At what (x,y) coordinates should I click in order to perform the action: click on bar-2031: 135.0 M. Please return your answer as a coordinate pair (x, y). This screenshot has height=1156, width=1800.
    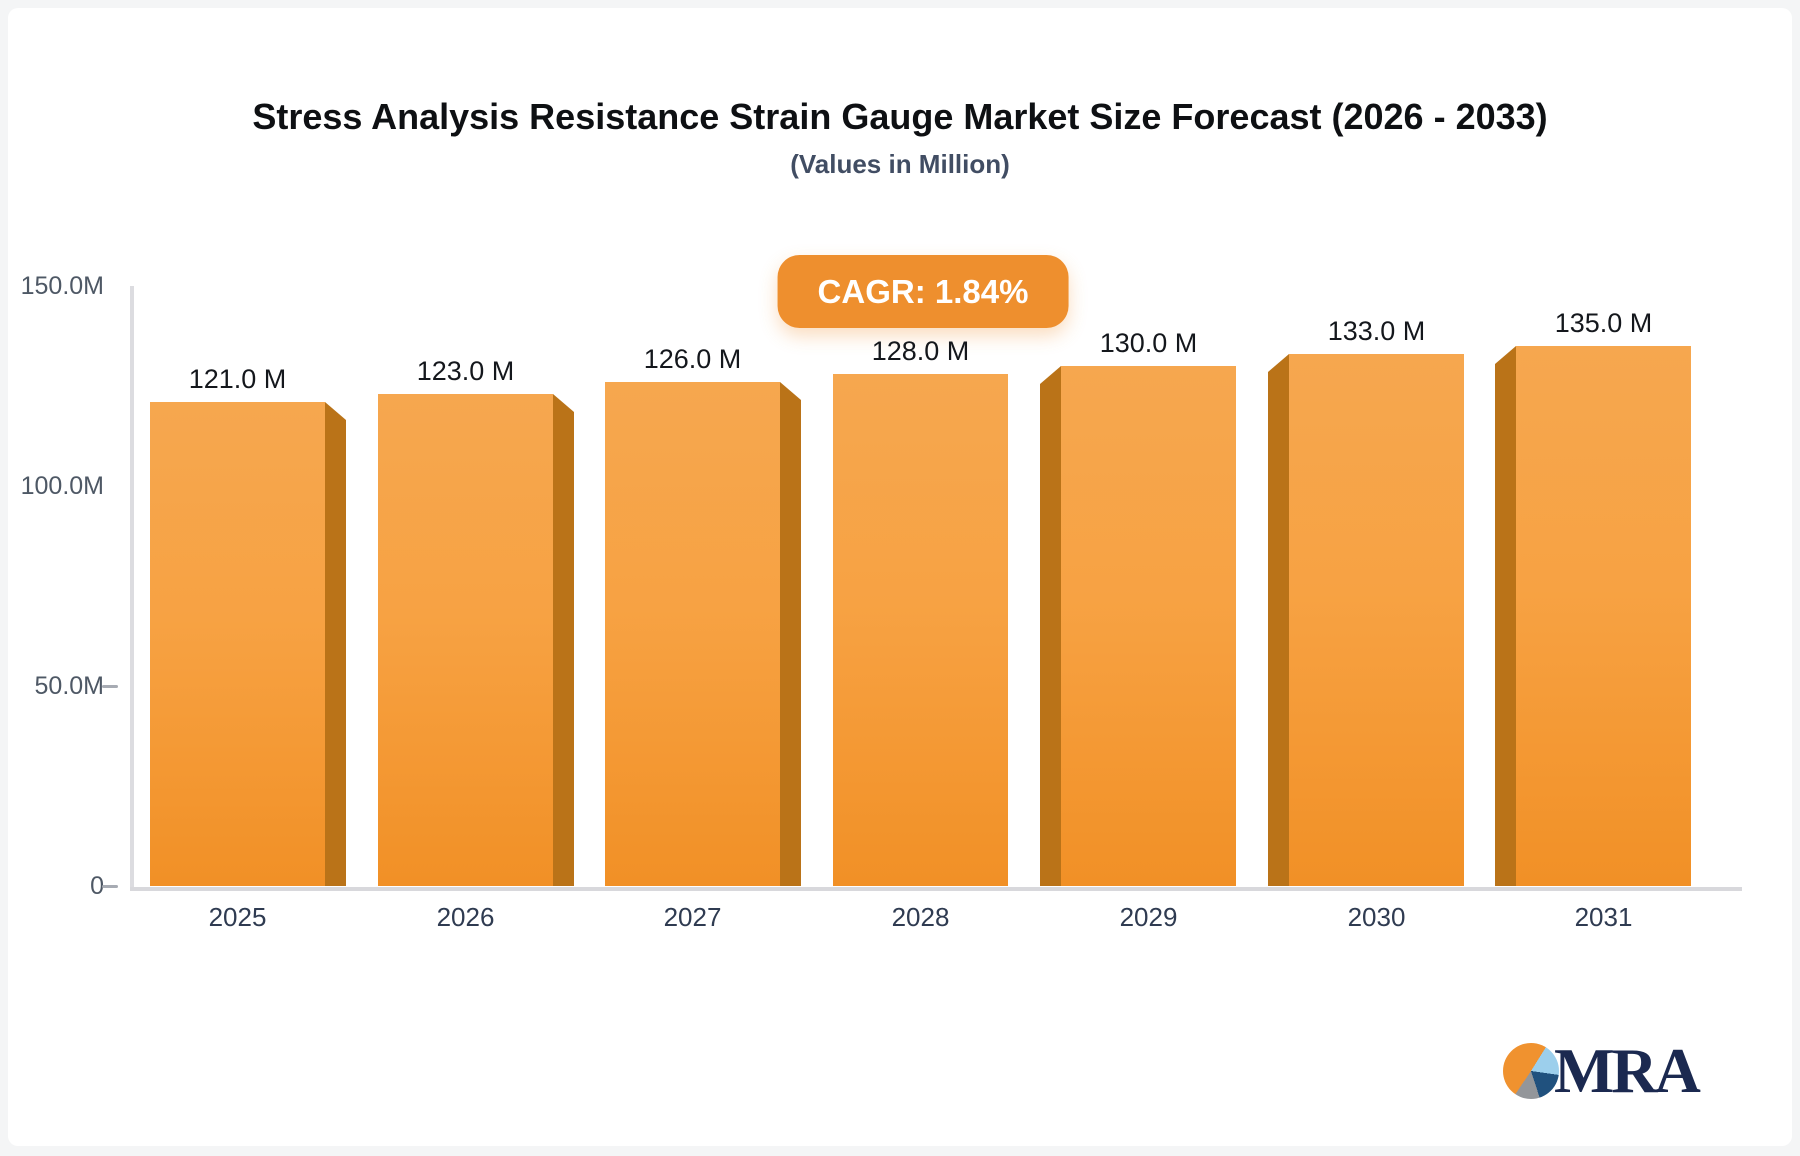
    Looking at the image, I should click on (1593, 597).